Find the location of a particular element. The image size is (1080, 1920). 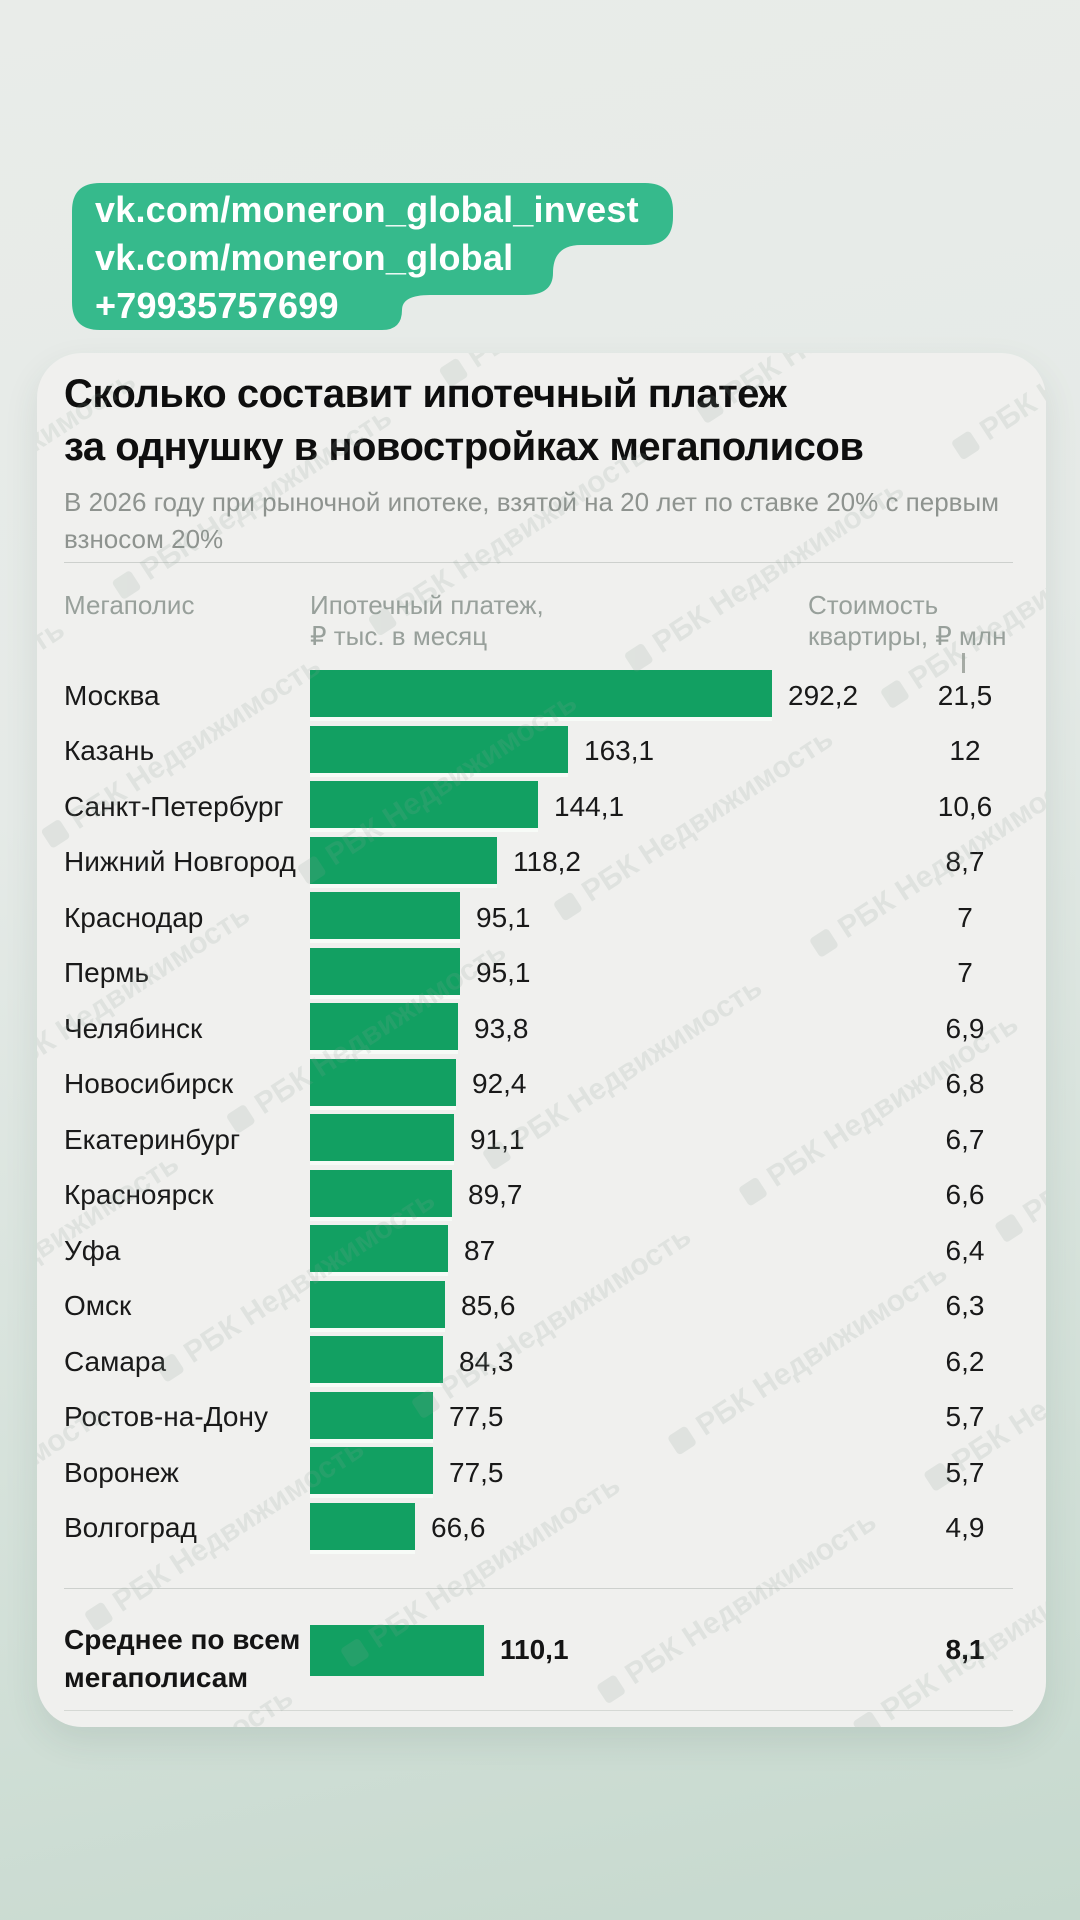

row-payment-value: 92,4 is located at coordinates (499, 1083).